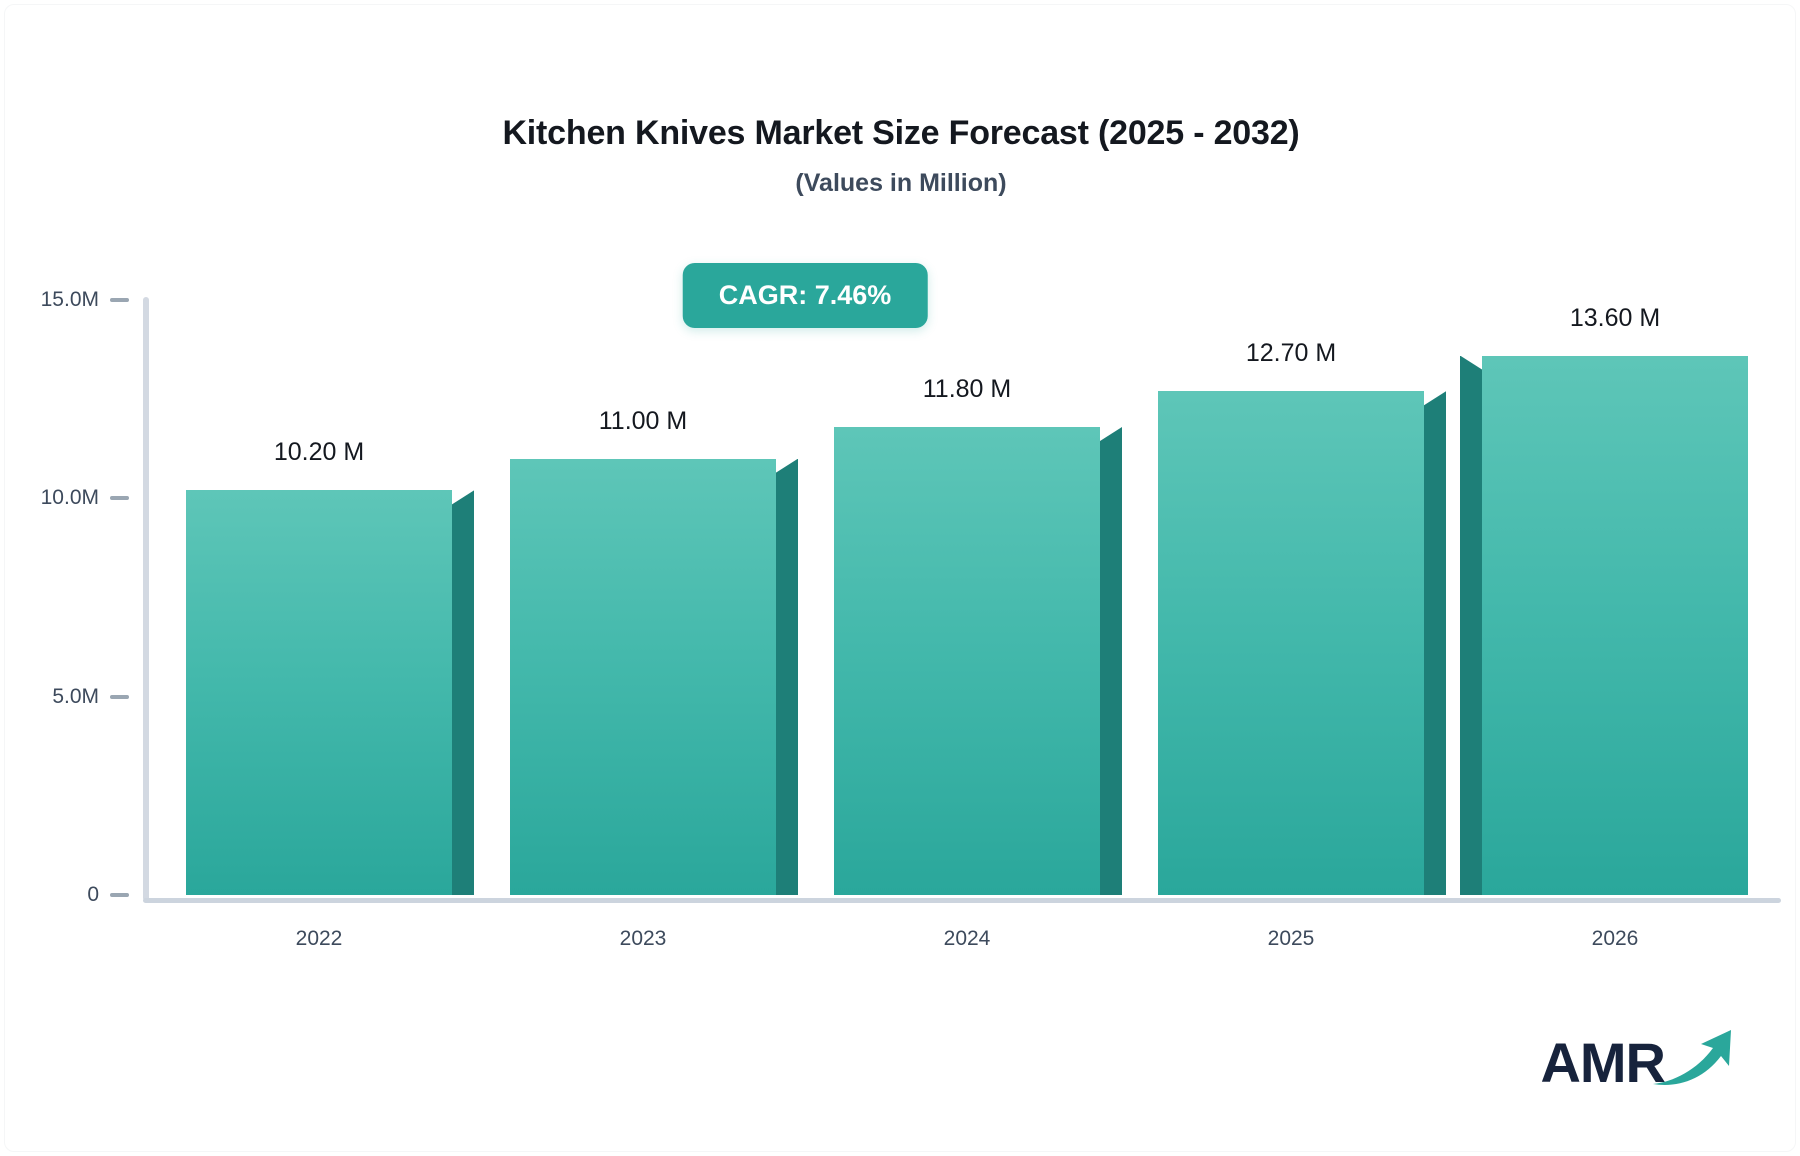  I want to click on y-axis-tick: 5.0M, so click(70, 696).